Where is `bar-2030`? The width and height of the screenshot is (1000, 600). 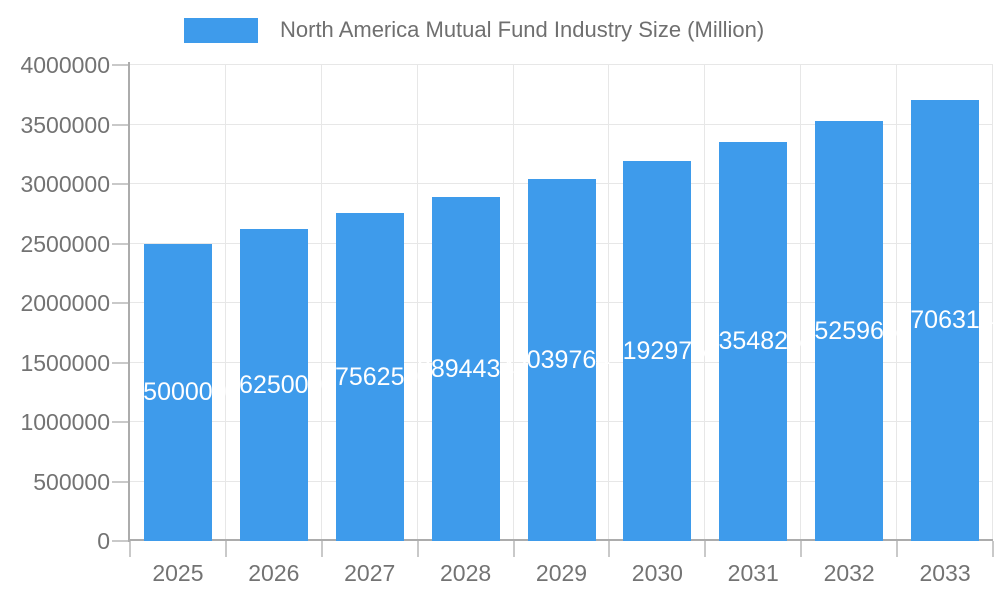
bar-2030 is located at coordinates (657, 351).